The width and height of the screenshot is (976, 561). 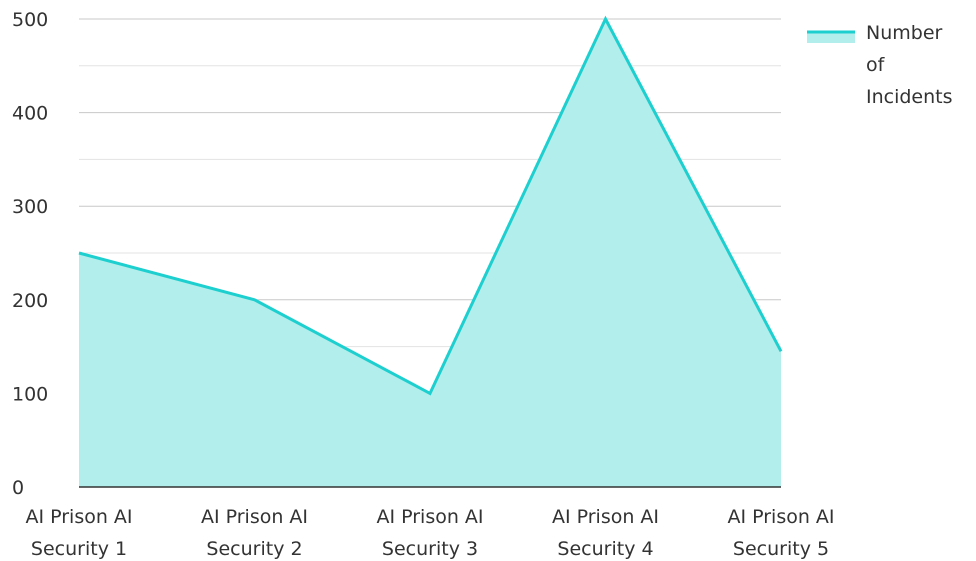 What do you see at coordinates (254, 533) in the screenshot?
I see `x-tick-label: AI Prison AI Security 2` at bounding box center [254, 533].